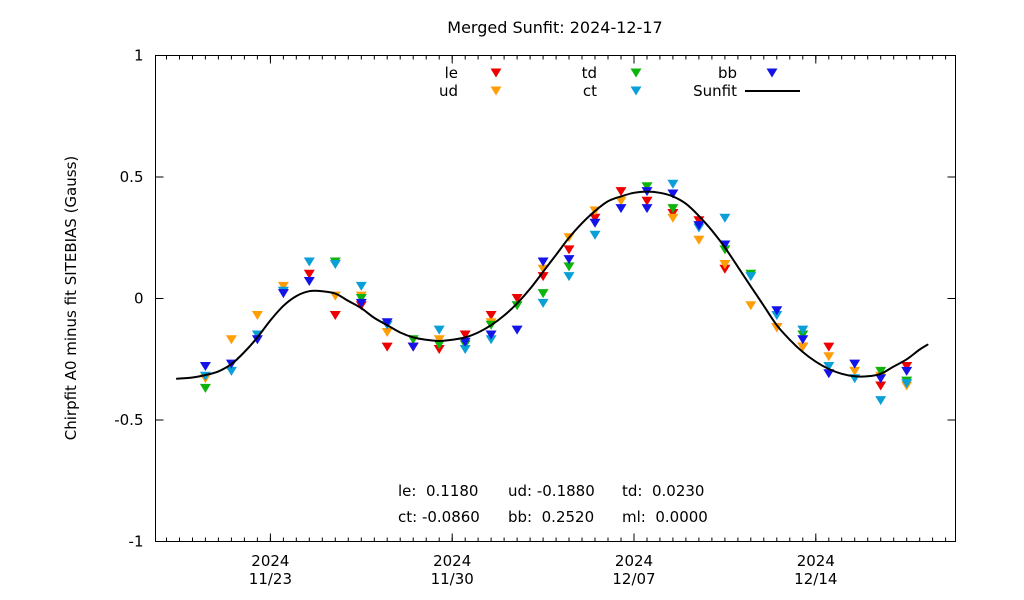  Describe the element at coordinates (551, 517) in the screenshot. I see `stats-text-r2c2: bb: 0.2520` at that location.